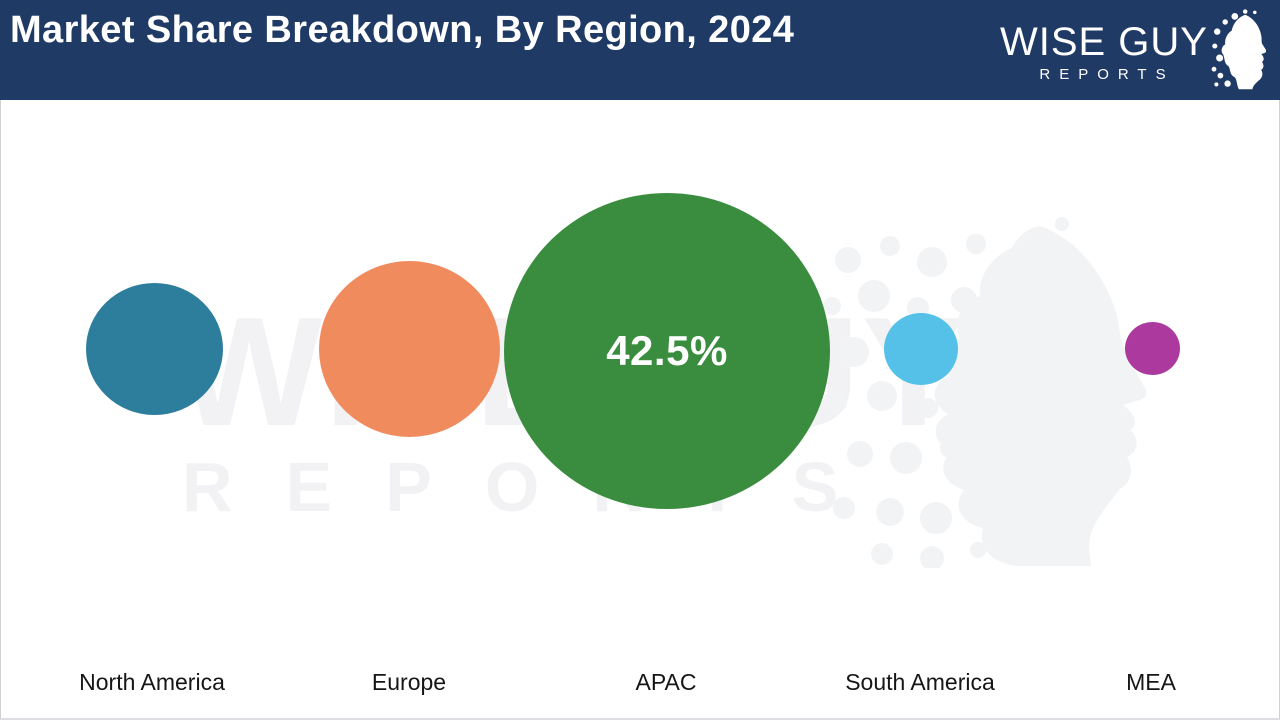 This screenshot has width=1280, height=720. I want to click on category-label-south-america: South America, so click(920, 682).